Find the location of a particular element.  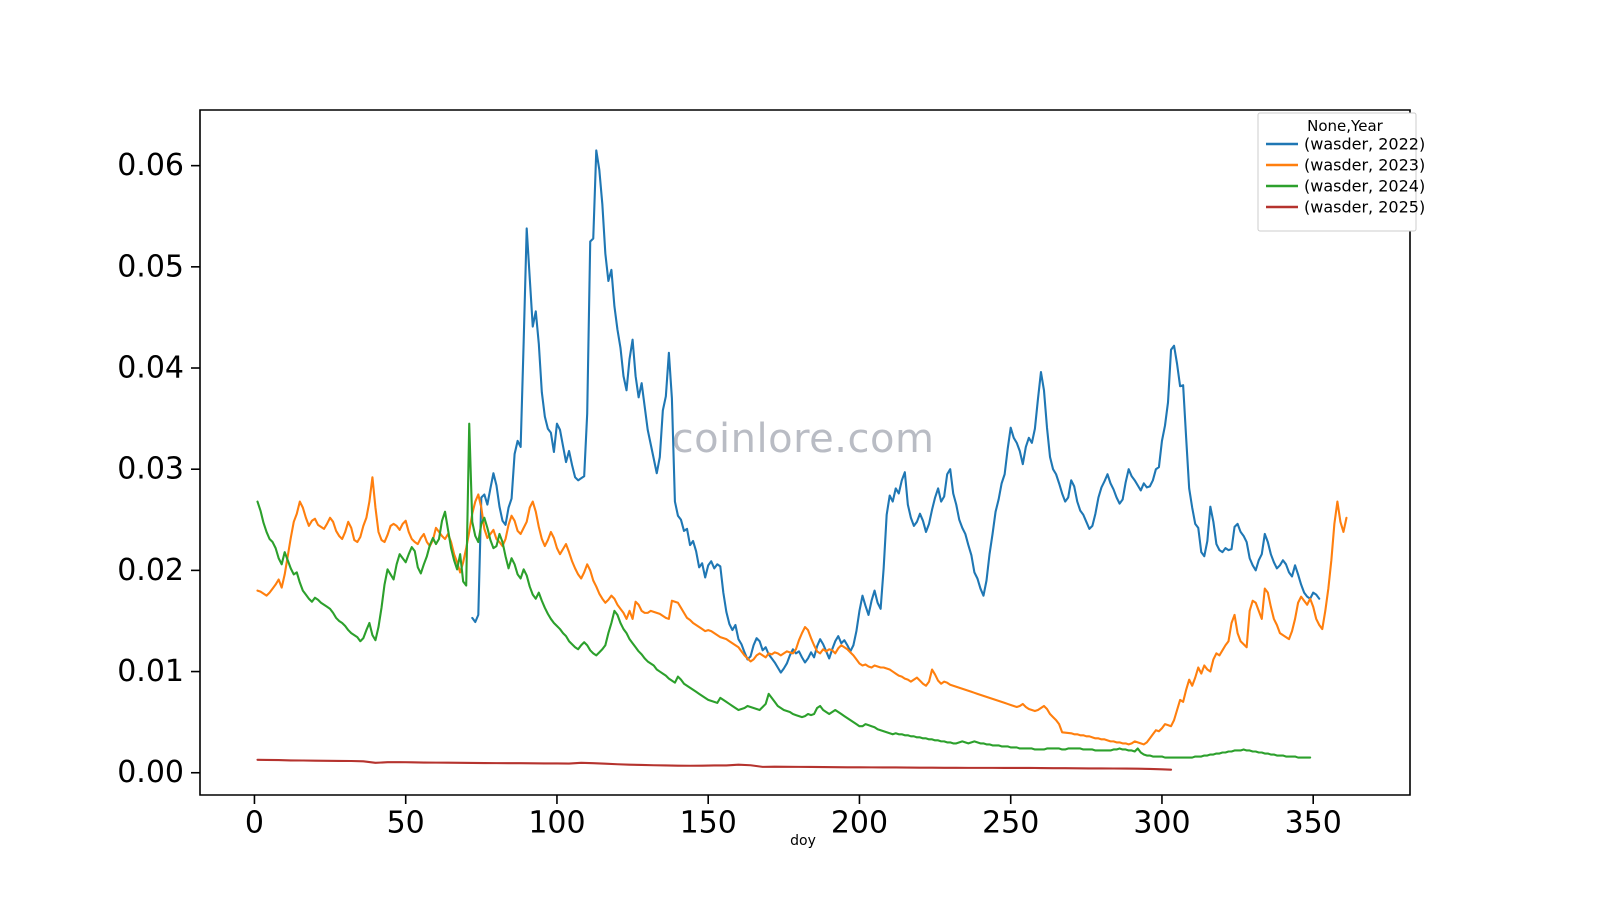

y-tick-label: 0.06 is located at coordinates (150, 165).